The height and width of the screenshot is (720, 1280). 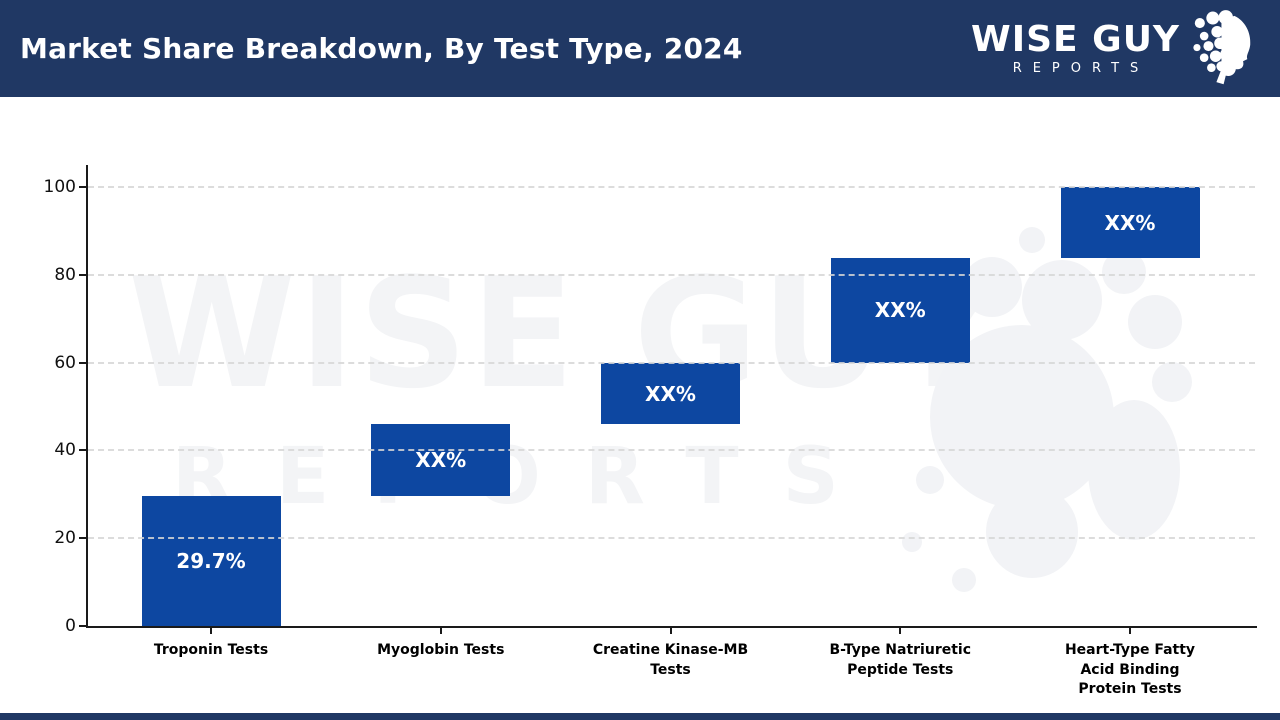 I want to click on x-category-label-0: Troponin Tests, so click(x=211, y=650).